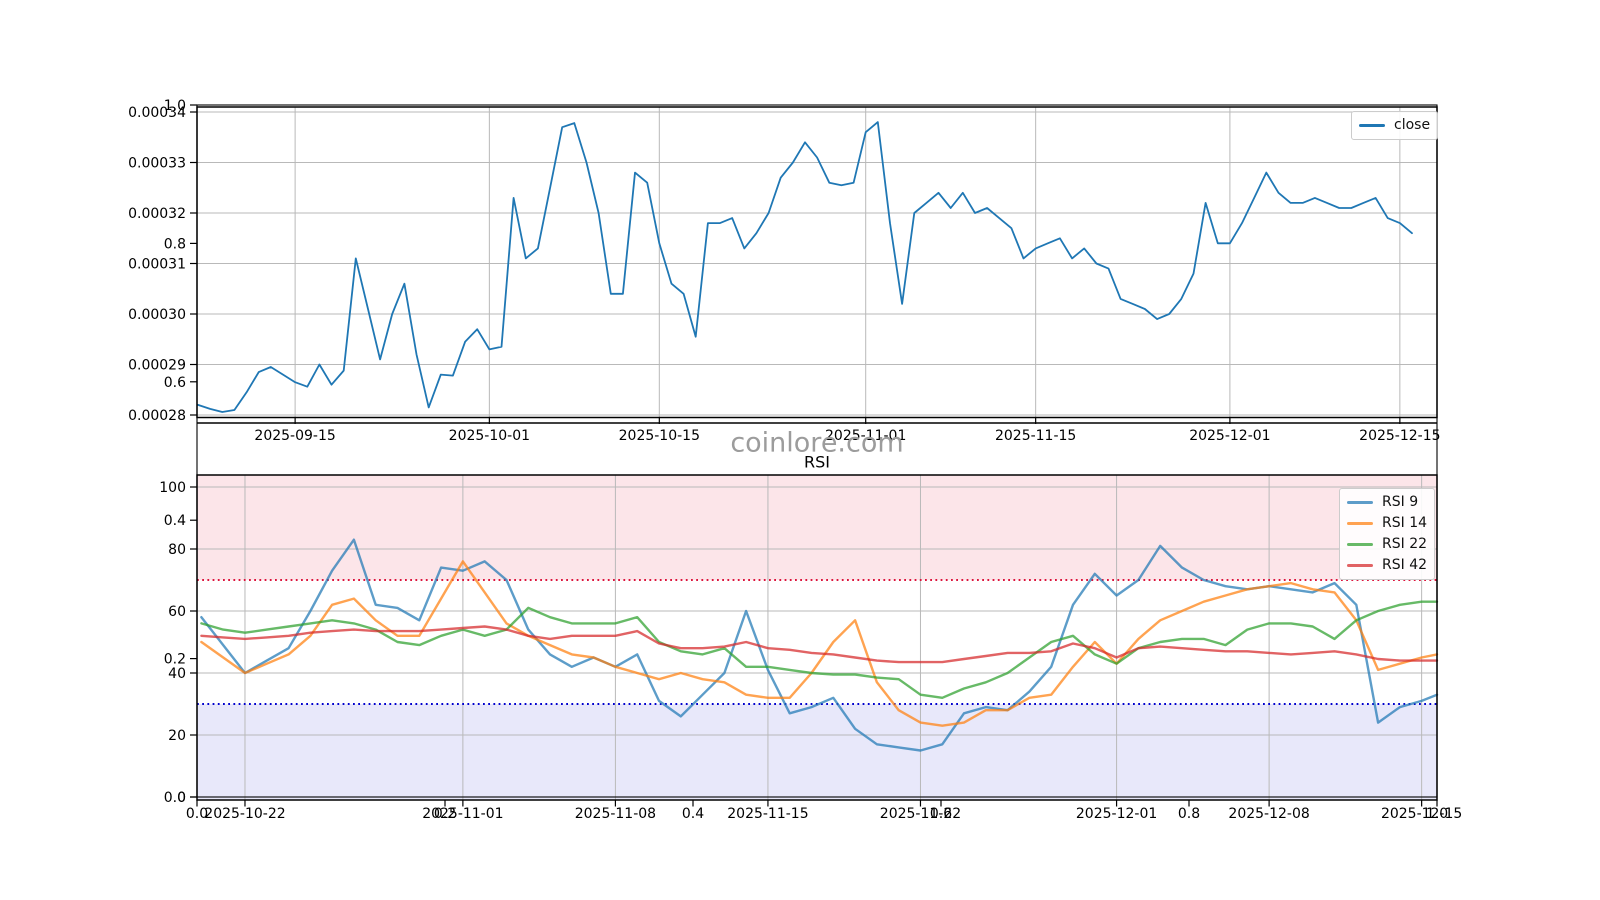  Describe the element at coordinates (1116, 814) in the screenshot. I see `rsi-x-tick-label: 2025-12-01` at that location.